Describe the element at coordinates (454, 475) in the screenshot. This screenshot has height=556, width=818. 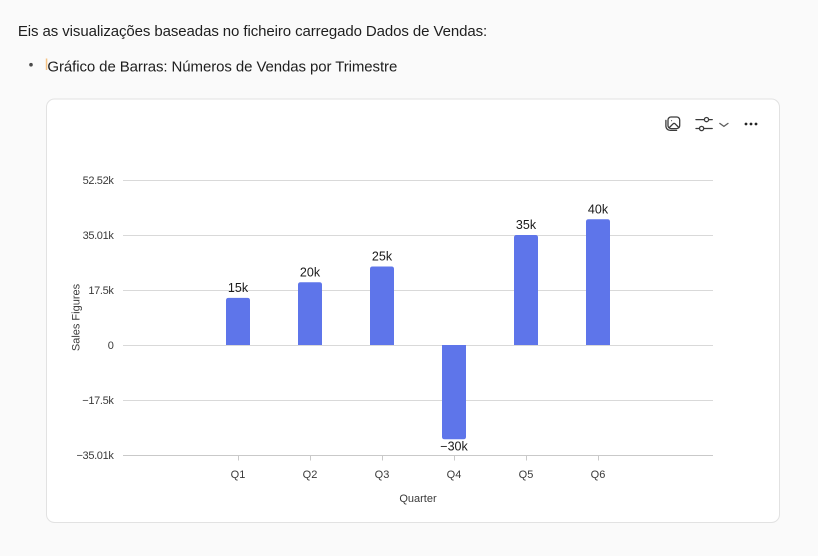
I see `svg-text: Q4` at that location.